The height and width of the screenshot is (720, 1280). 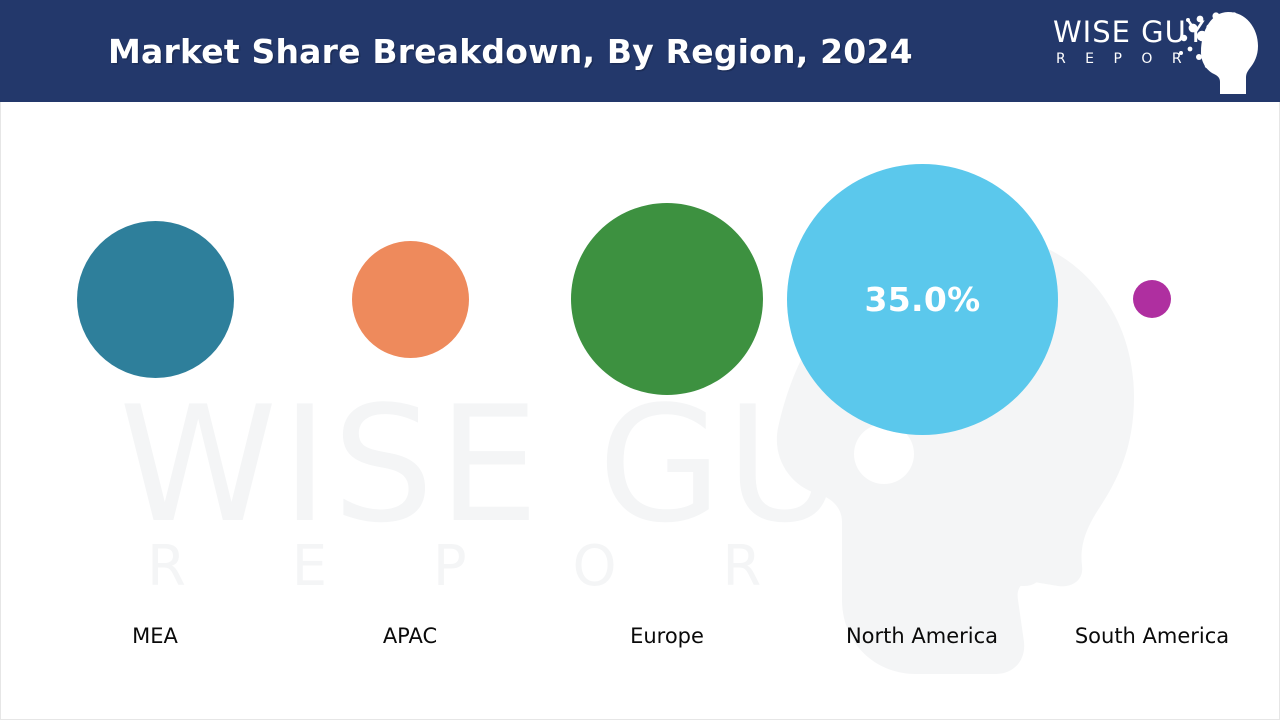 What do you see at coordinates (1129, 32) in the screenshot?
I see `logo-wordmark: WISE GUY` at bounding box center [1129, 32].